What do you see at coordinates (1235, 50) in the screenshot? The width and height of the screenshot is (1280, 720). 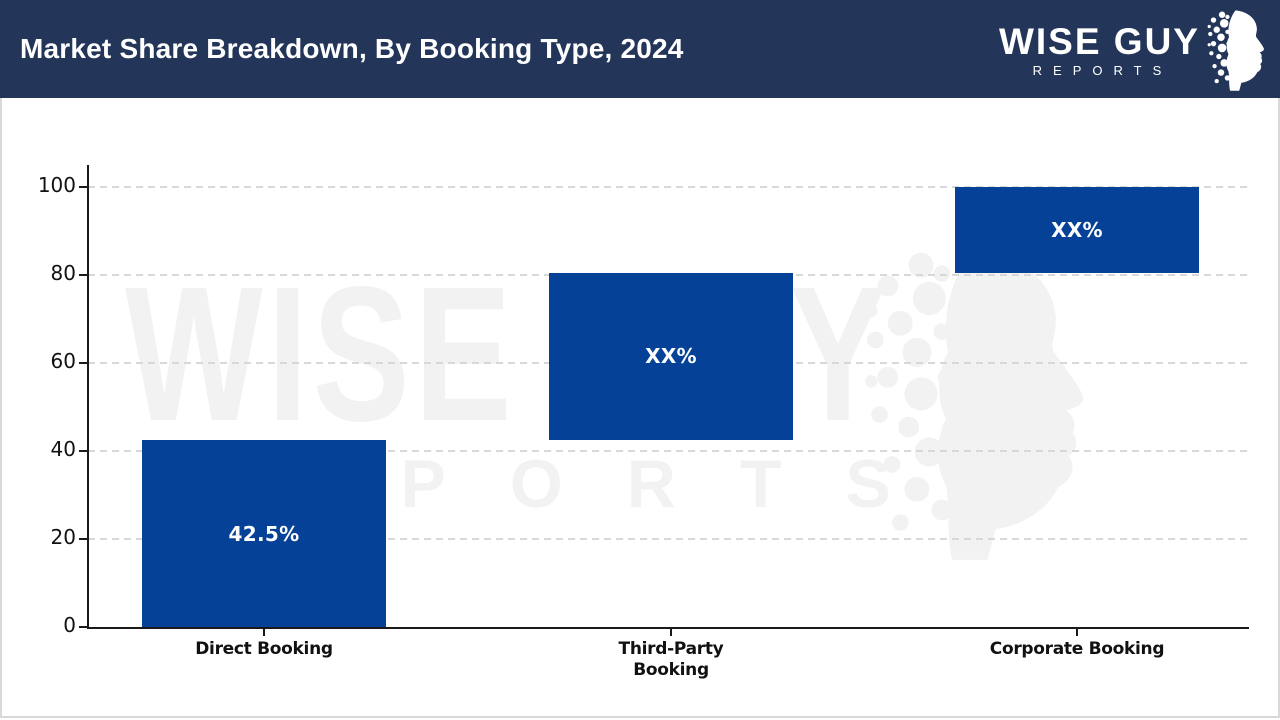 I see `logo-face-icon` at bounding box center [1235, 50].